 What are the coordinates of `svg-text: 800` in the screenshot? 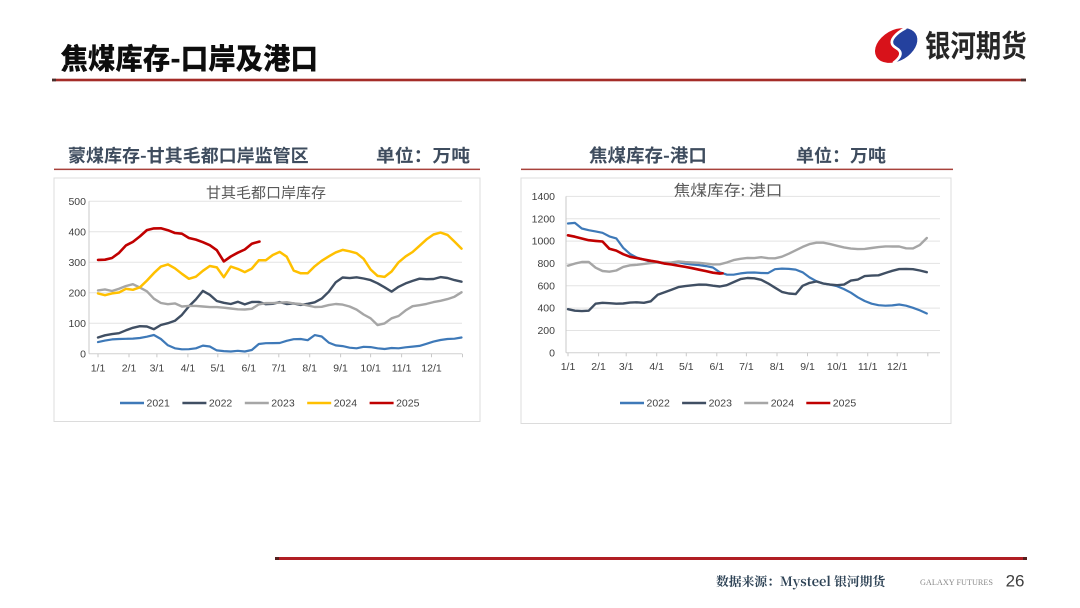 It's located at (546, 264).